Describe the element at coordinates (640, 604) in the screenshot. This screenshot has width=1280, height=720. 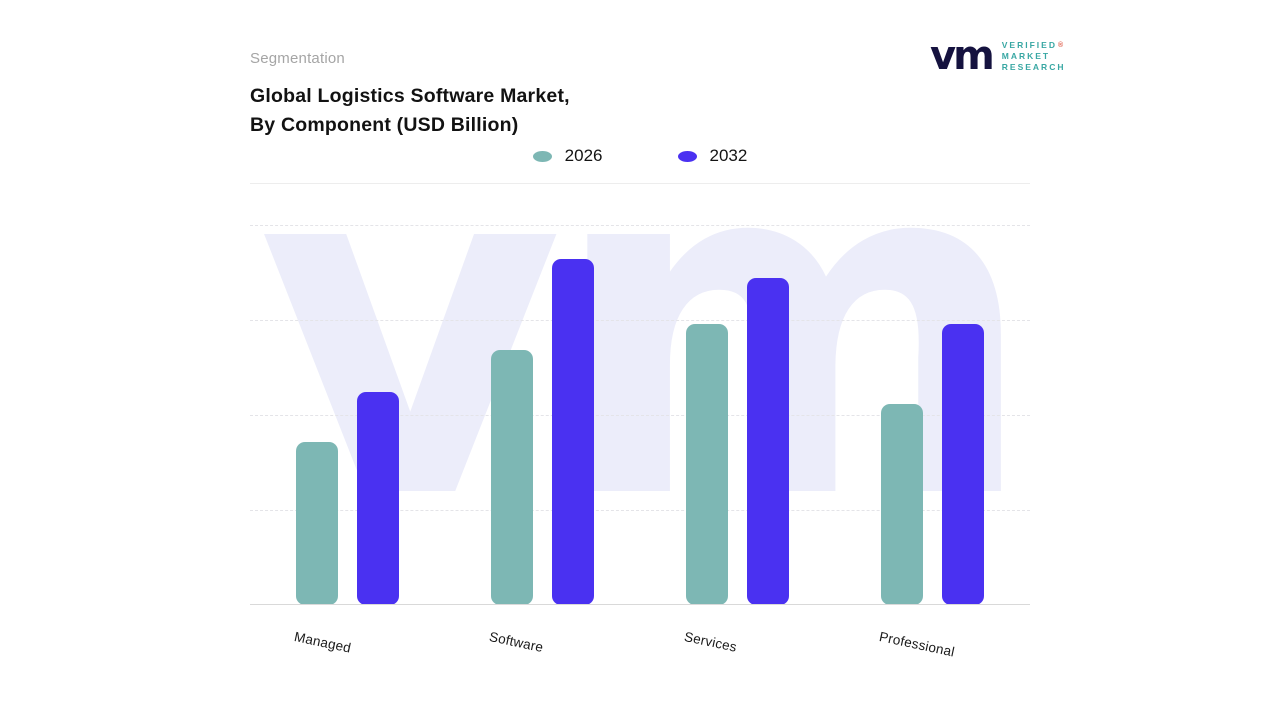
I see `x-axis-line` at that location.